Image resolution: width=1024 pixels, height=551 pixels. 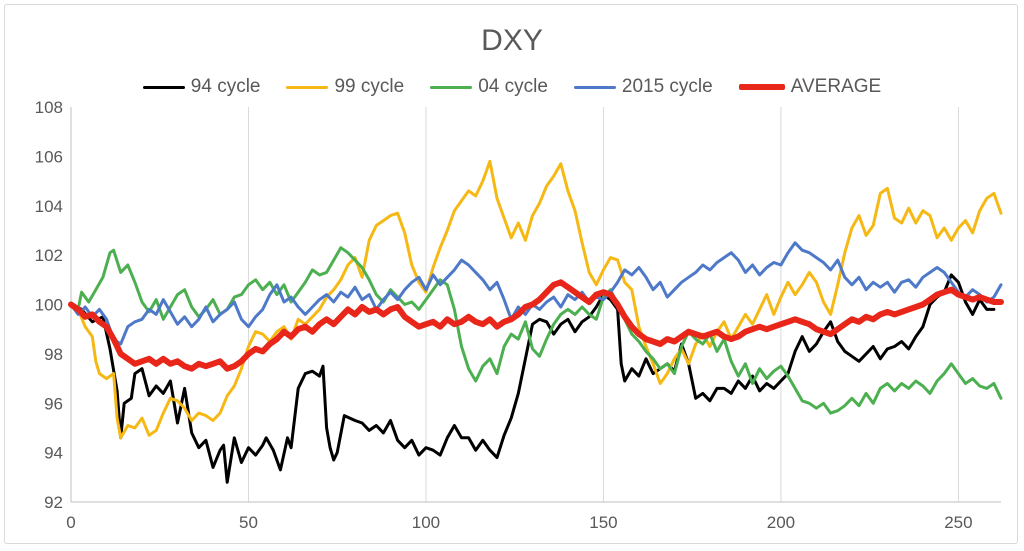 I want to click on y-tick-label: 98, so click(x=53, y=354).